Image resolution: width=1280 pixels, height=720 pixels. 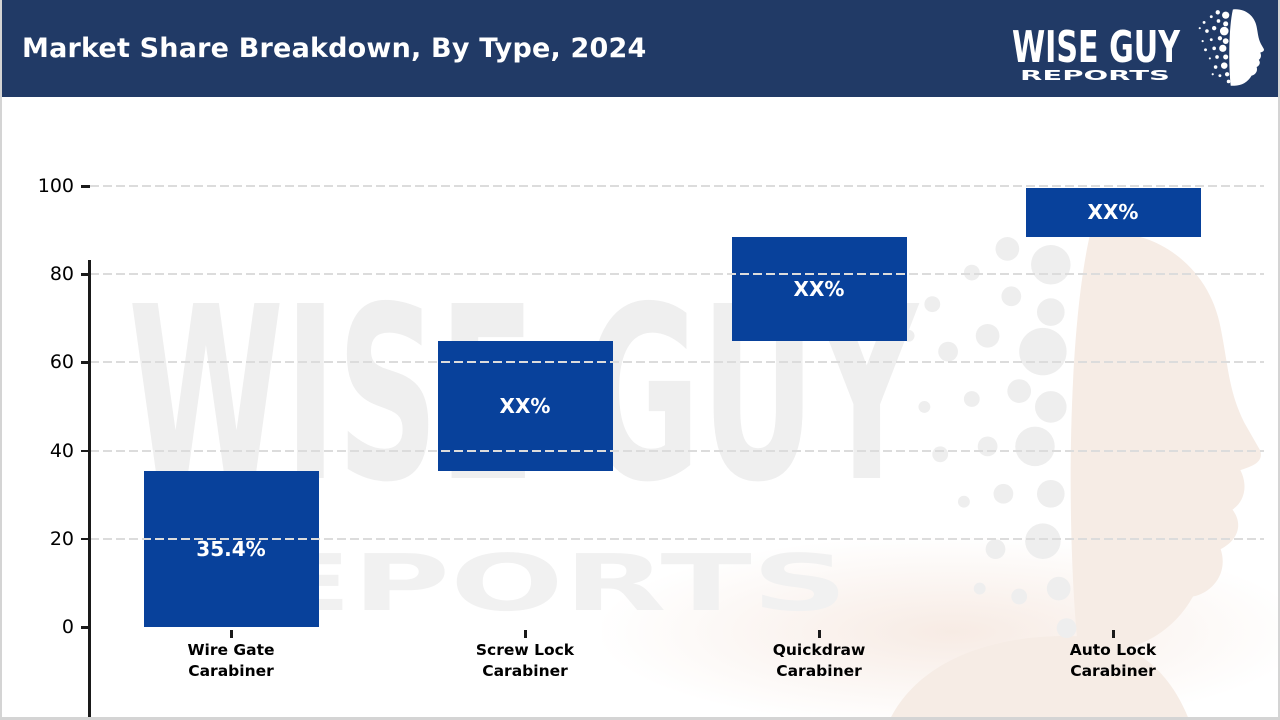 What do you see at coordinates (55, 186) in the screenshot?
I see `y-tick-label: 100` at bounding box center [55, 186].